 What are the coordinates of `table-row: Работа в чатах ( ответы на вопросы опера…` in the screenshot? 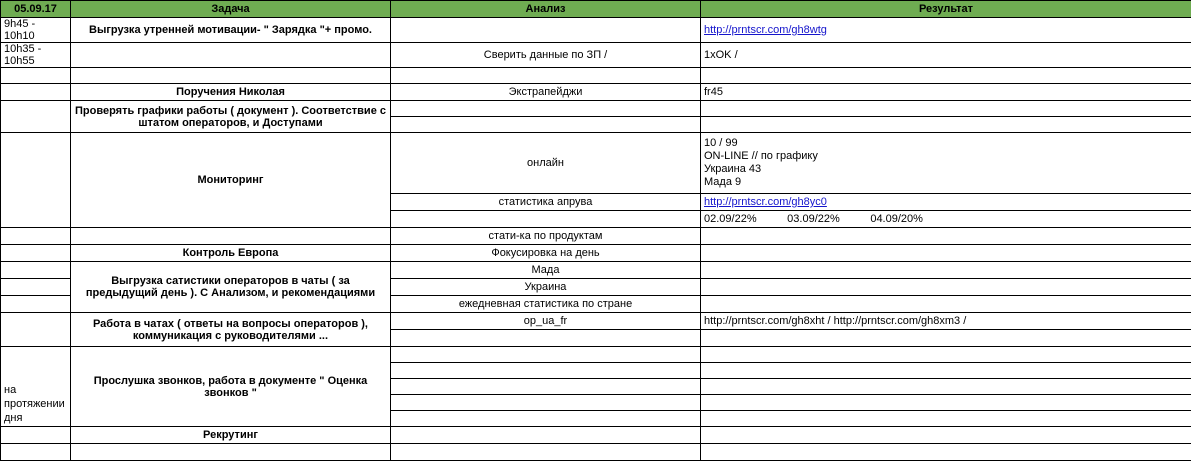 It's located at (596, 321).